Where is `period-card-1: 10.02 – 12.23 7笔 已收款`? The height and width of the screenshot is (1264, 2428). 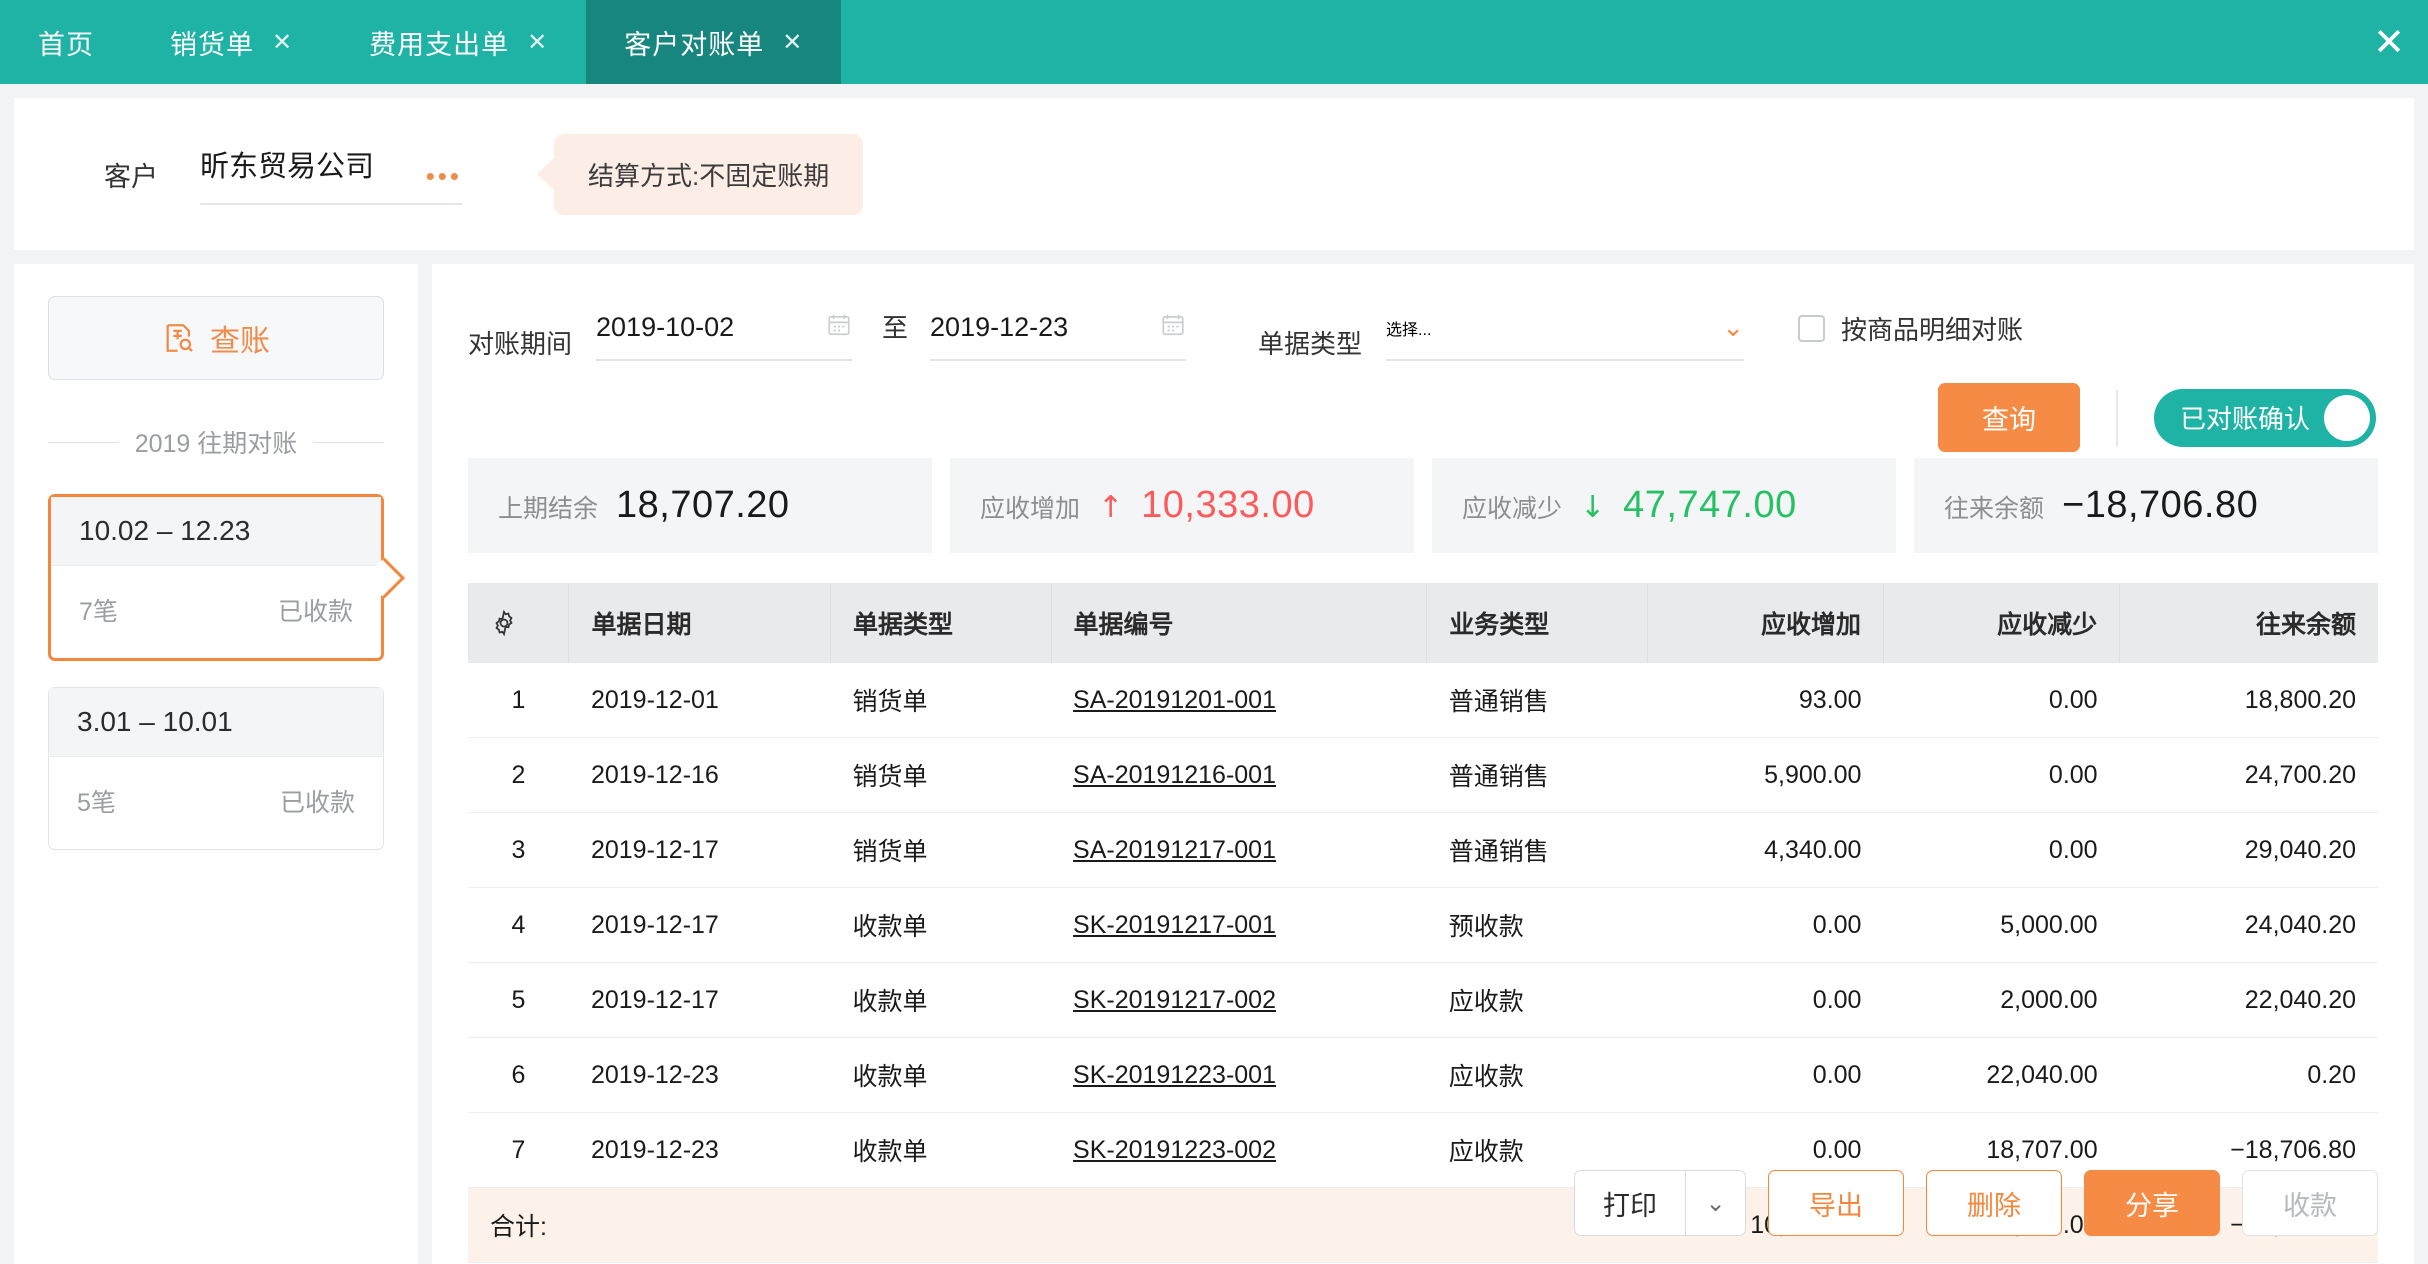 period-card-1: 10.02 – 12.23 7笔 已收款 is located at coordinates (216, 577).